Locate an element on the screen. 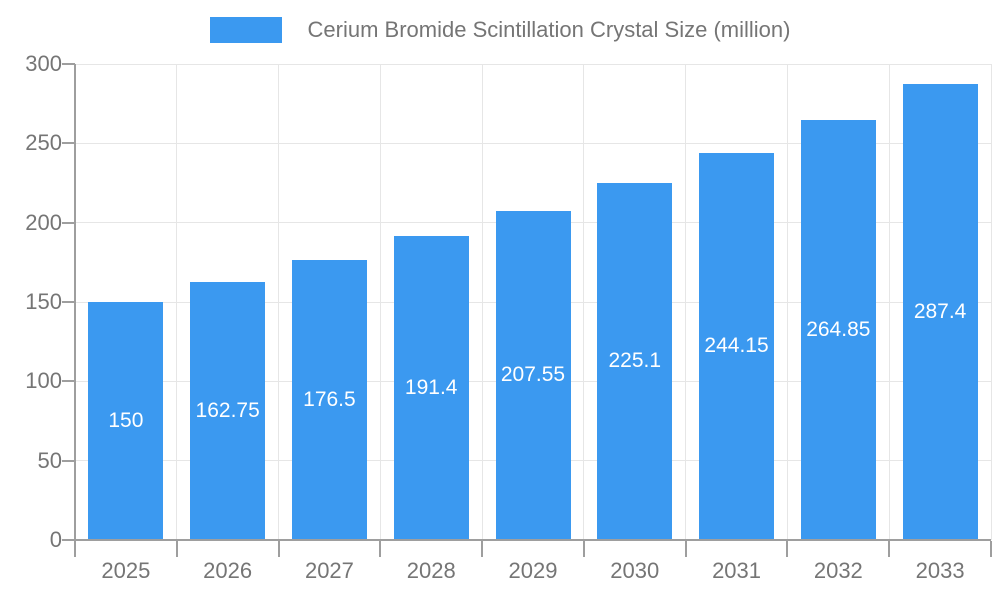 This screenshot has width=1000, height=600. x-axis-tick-label: 2028 is located at coordinates (431, 570).